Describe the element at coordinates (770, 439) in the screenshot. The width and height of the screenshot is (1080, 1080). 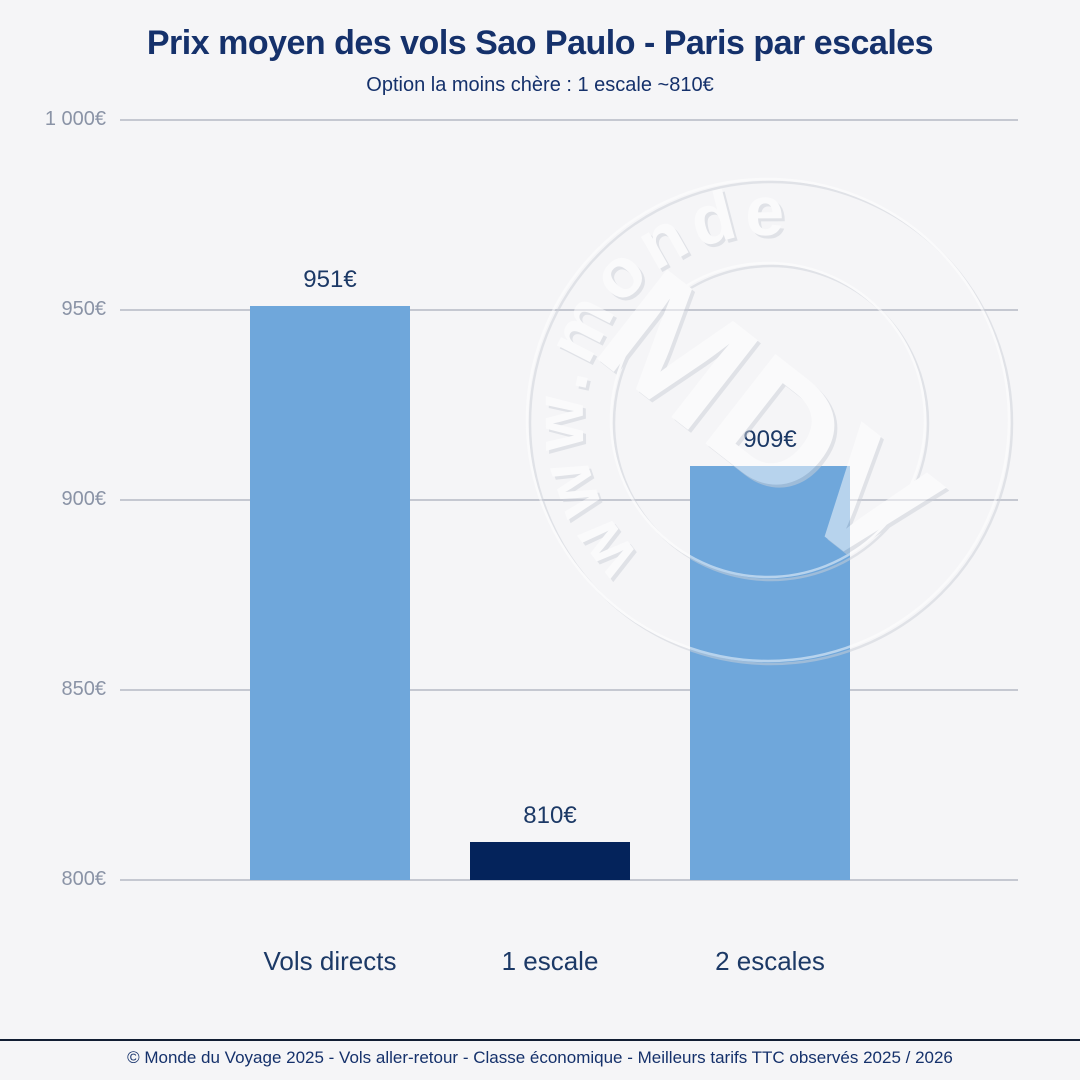
I see `bar-value-label: 909€` at that location.